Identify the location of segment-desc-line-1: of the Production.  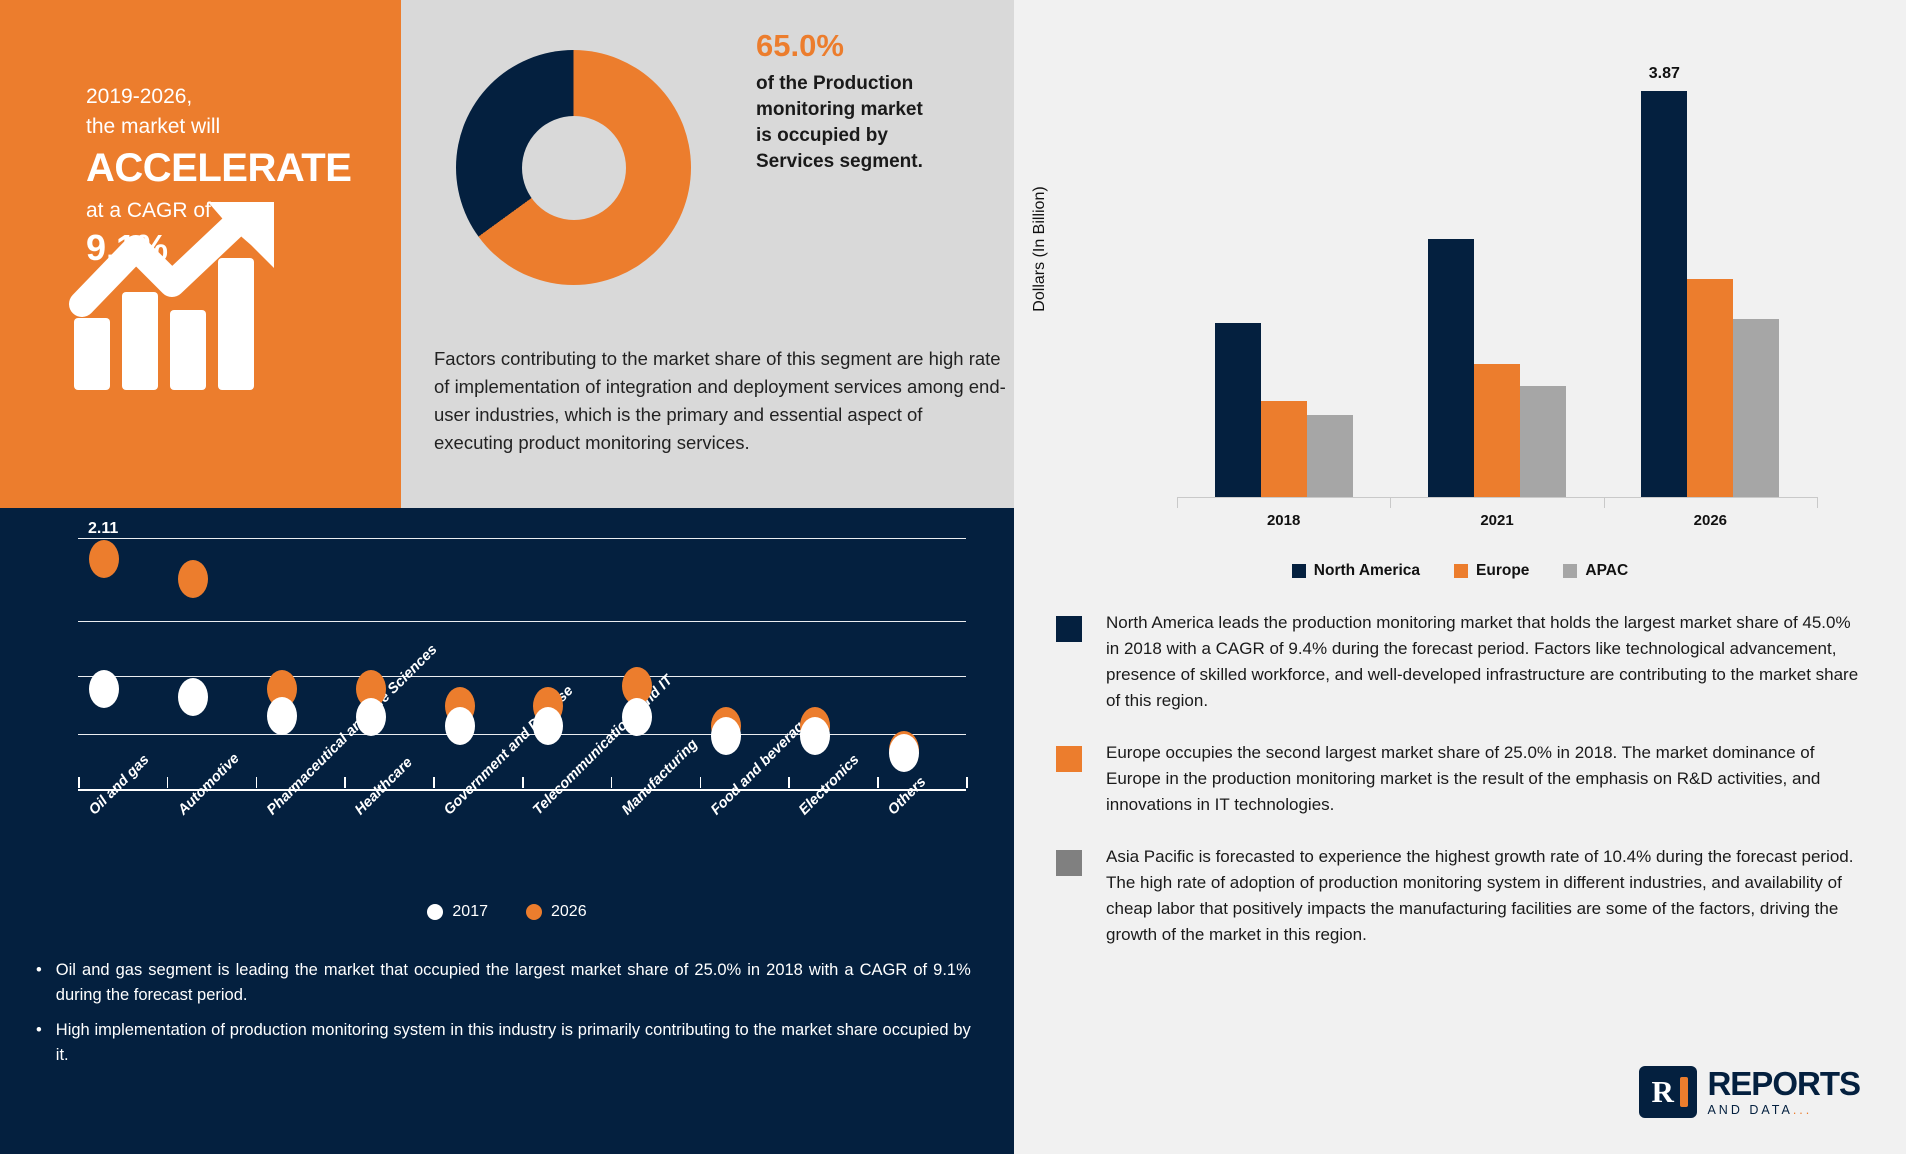
(835, 83).